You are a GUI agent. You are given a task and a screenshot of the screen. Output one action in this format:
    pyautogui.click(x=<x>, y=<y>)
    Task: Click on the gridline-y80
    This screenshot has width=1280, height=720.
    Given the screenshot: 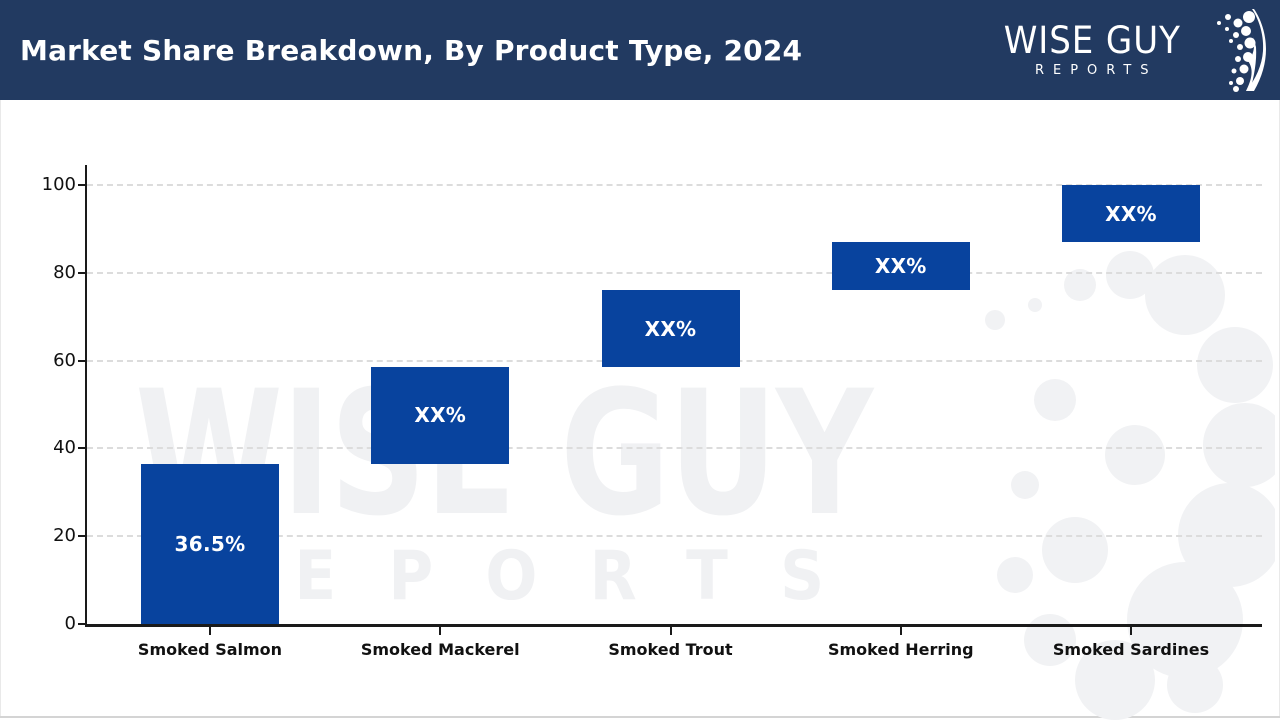 What is the action you would take?
    pyautogui.click(x=674, y=272)
    